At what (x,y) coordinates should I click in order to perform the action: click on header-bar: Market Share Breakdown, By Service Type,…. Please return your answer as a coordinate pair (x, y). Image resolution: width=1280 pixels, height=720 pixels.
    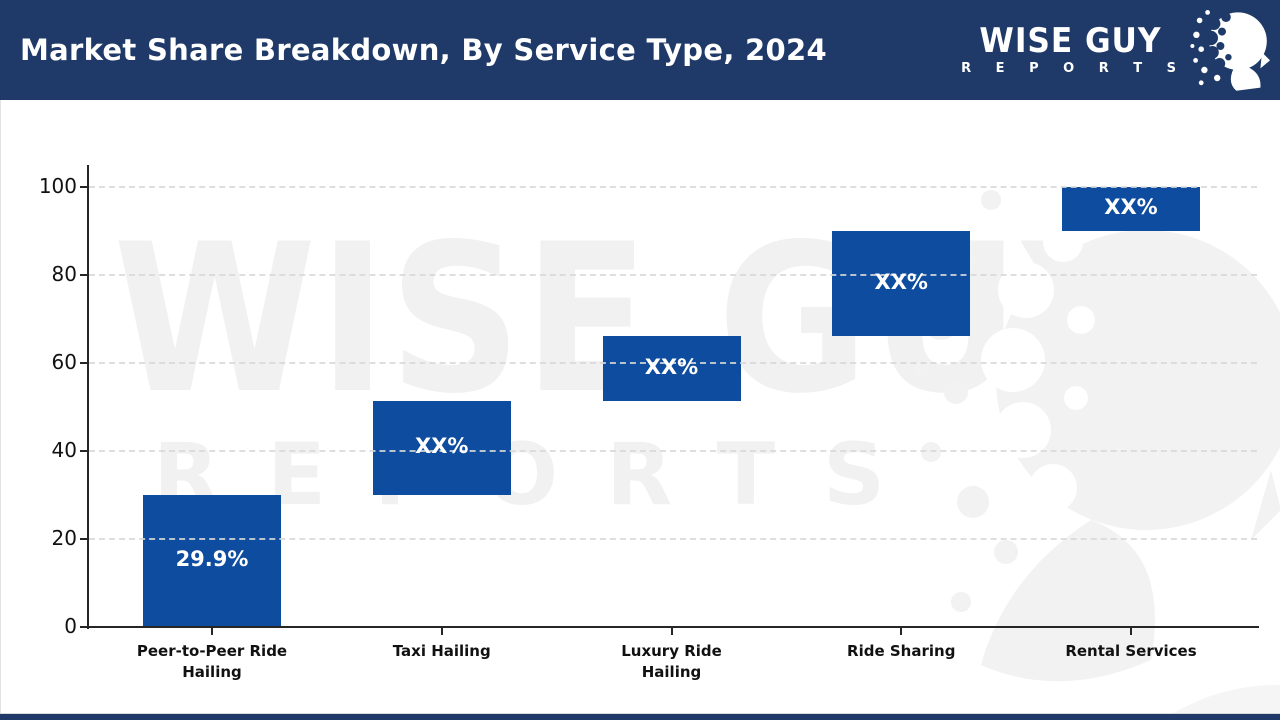
    Looking at the image, I should click on (640, 50).